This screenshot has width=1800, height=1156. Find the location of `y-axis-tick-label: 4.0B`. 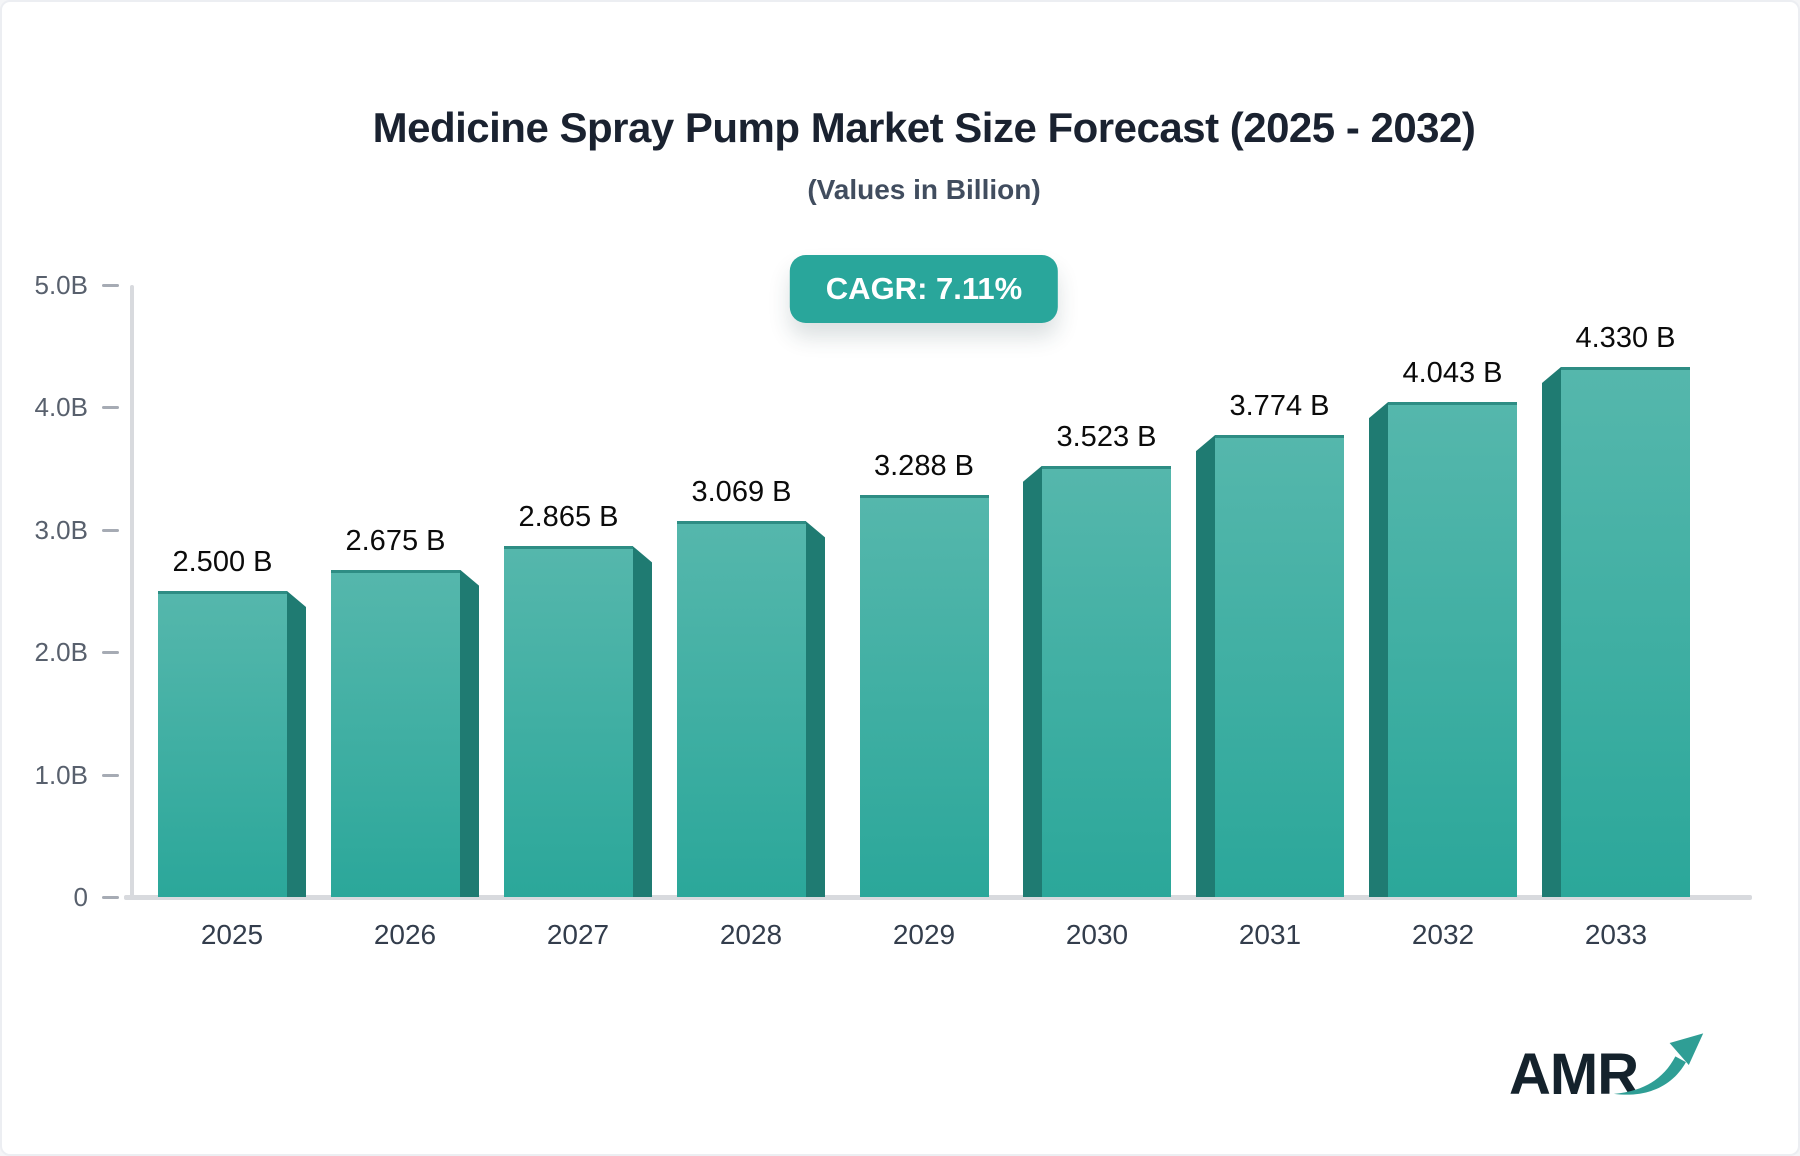

y-axis-tick-label: 4.0B is located at coordinates (61, 407).